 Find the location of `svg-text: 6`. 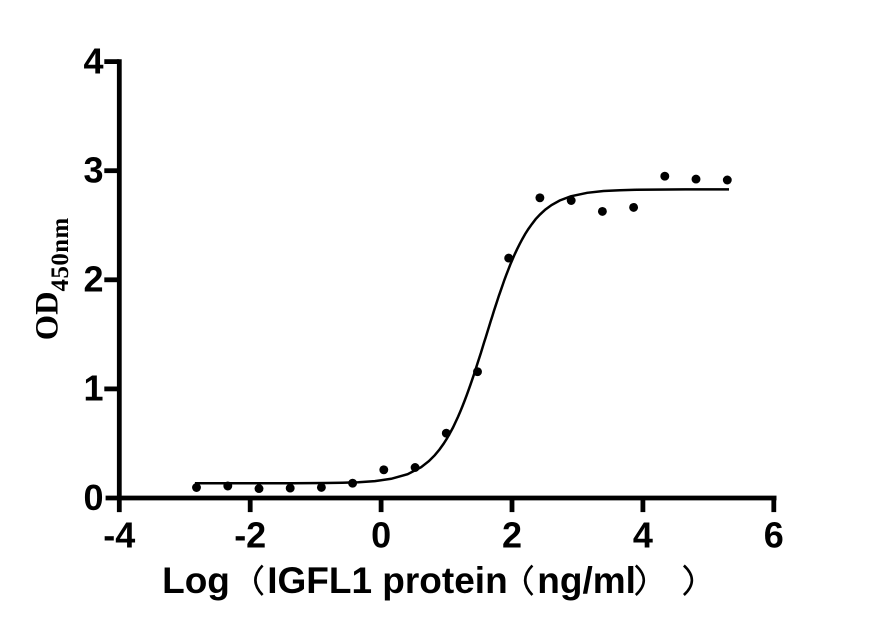

svg-text: 6 is located at coordinates (774, 534).